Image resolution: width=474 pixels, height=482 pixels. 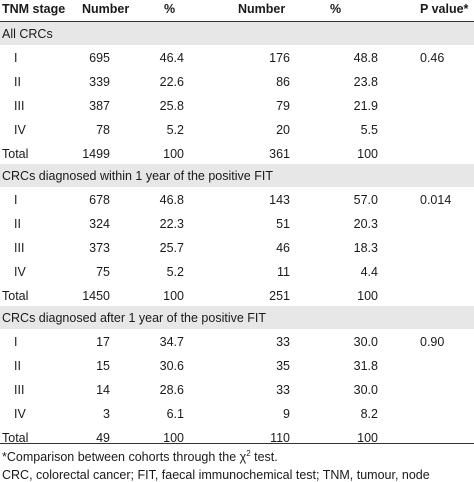 What do you see at coordinates (365, 366) in the screenshot?
I see `percent-cohort2-cell: 31.8` at bounding box center [365, 366].